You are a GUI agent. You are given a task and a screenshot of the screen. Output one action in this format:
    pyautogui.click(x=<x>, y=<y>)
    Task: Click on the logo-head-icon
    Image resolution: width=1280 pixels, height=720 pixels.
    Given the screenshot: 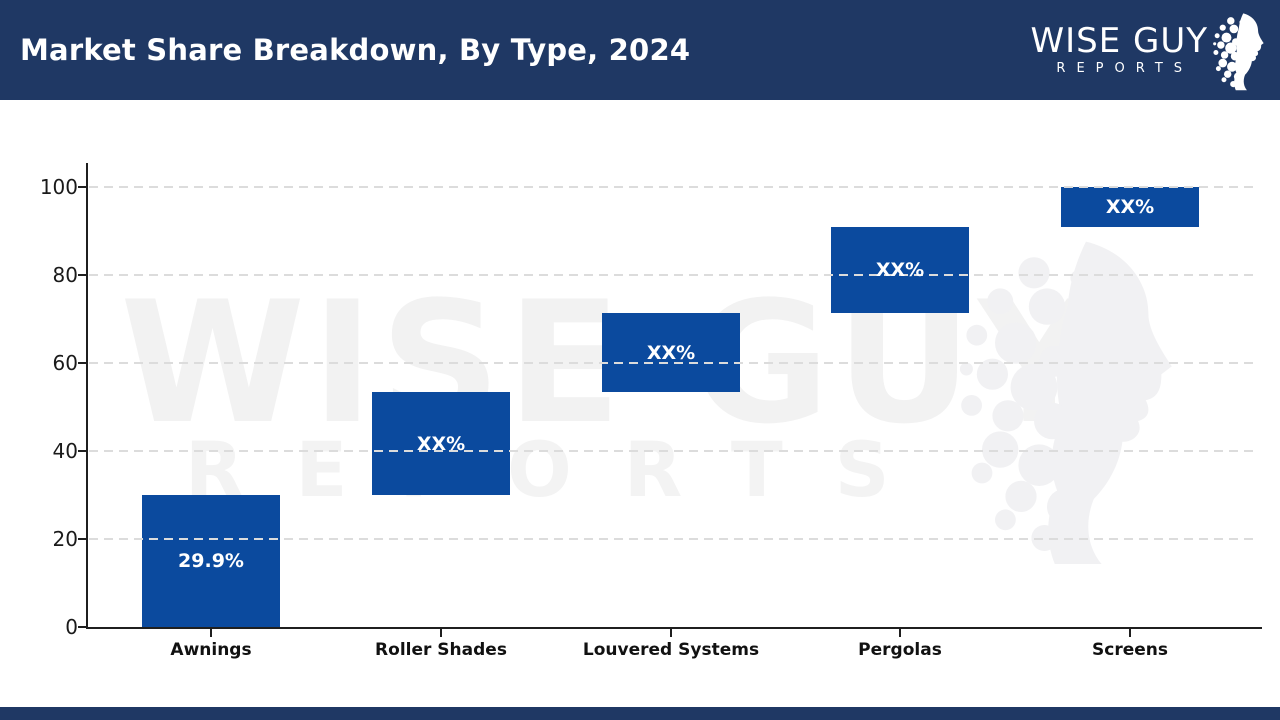 What is the action you would take?
    pyautogui.click(x=1238, y=52)
    